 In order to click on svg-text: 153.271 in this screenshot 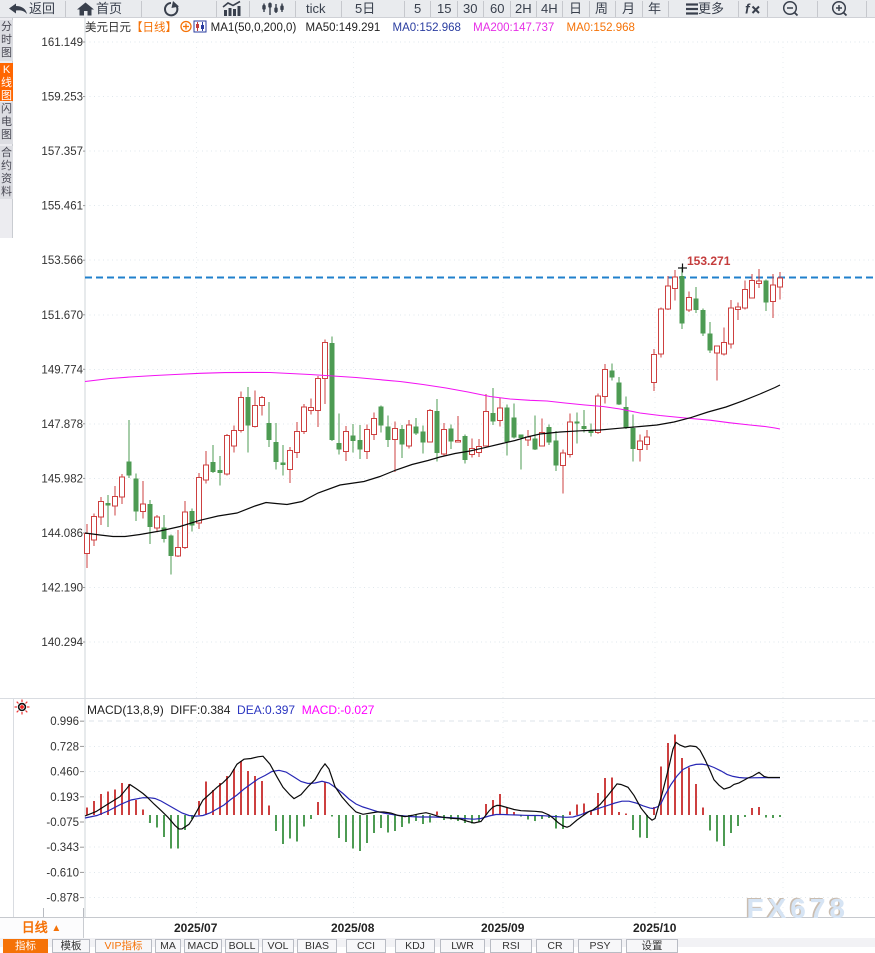, I will do `click(709, 261)`.